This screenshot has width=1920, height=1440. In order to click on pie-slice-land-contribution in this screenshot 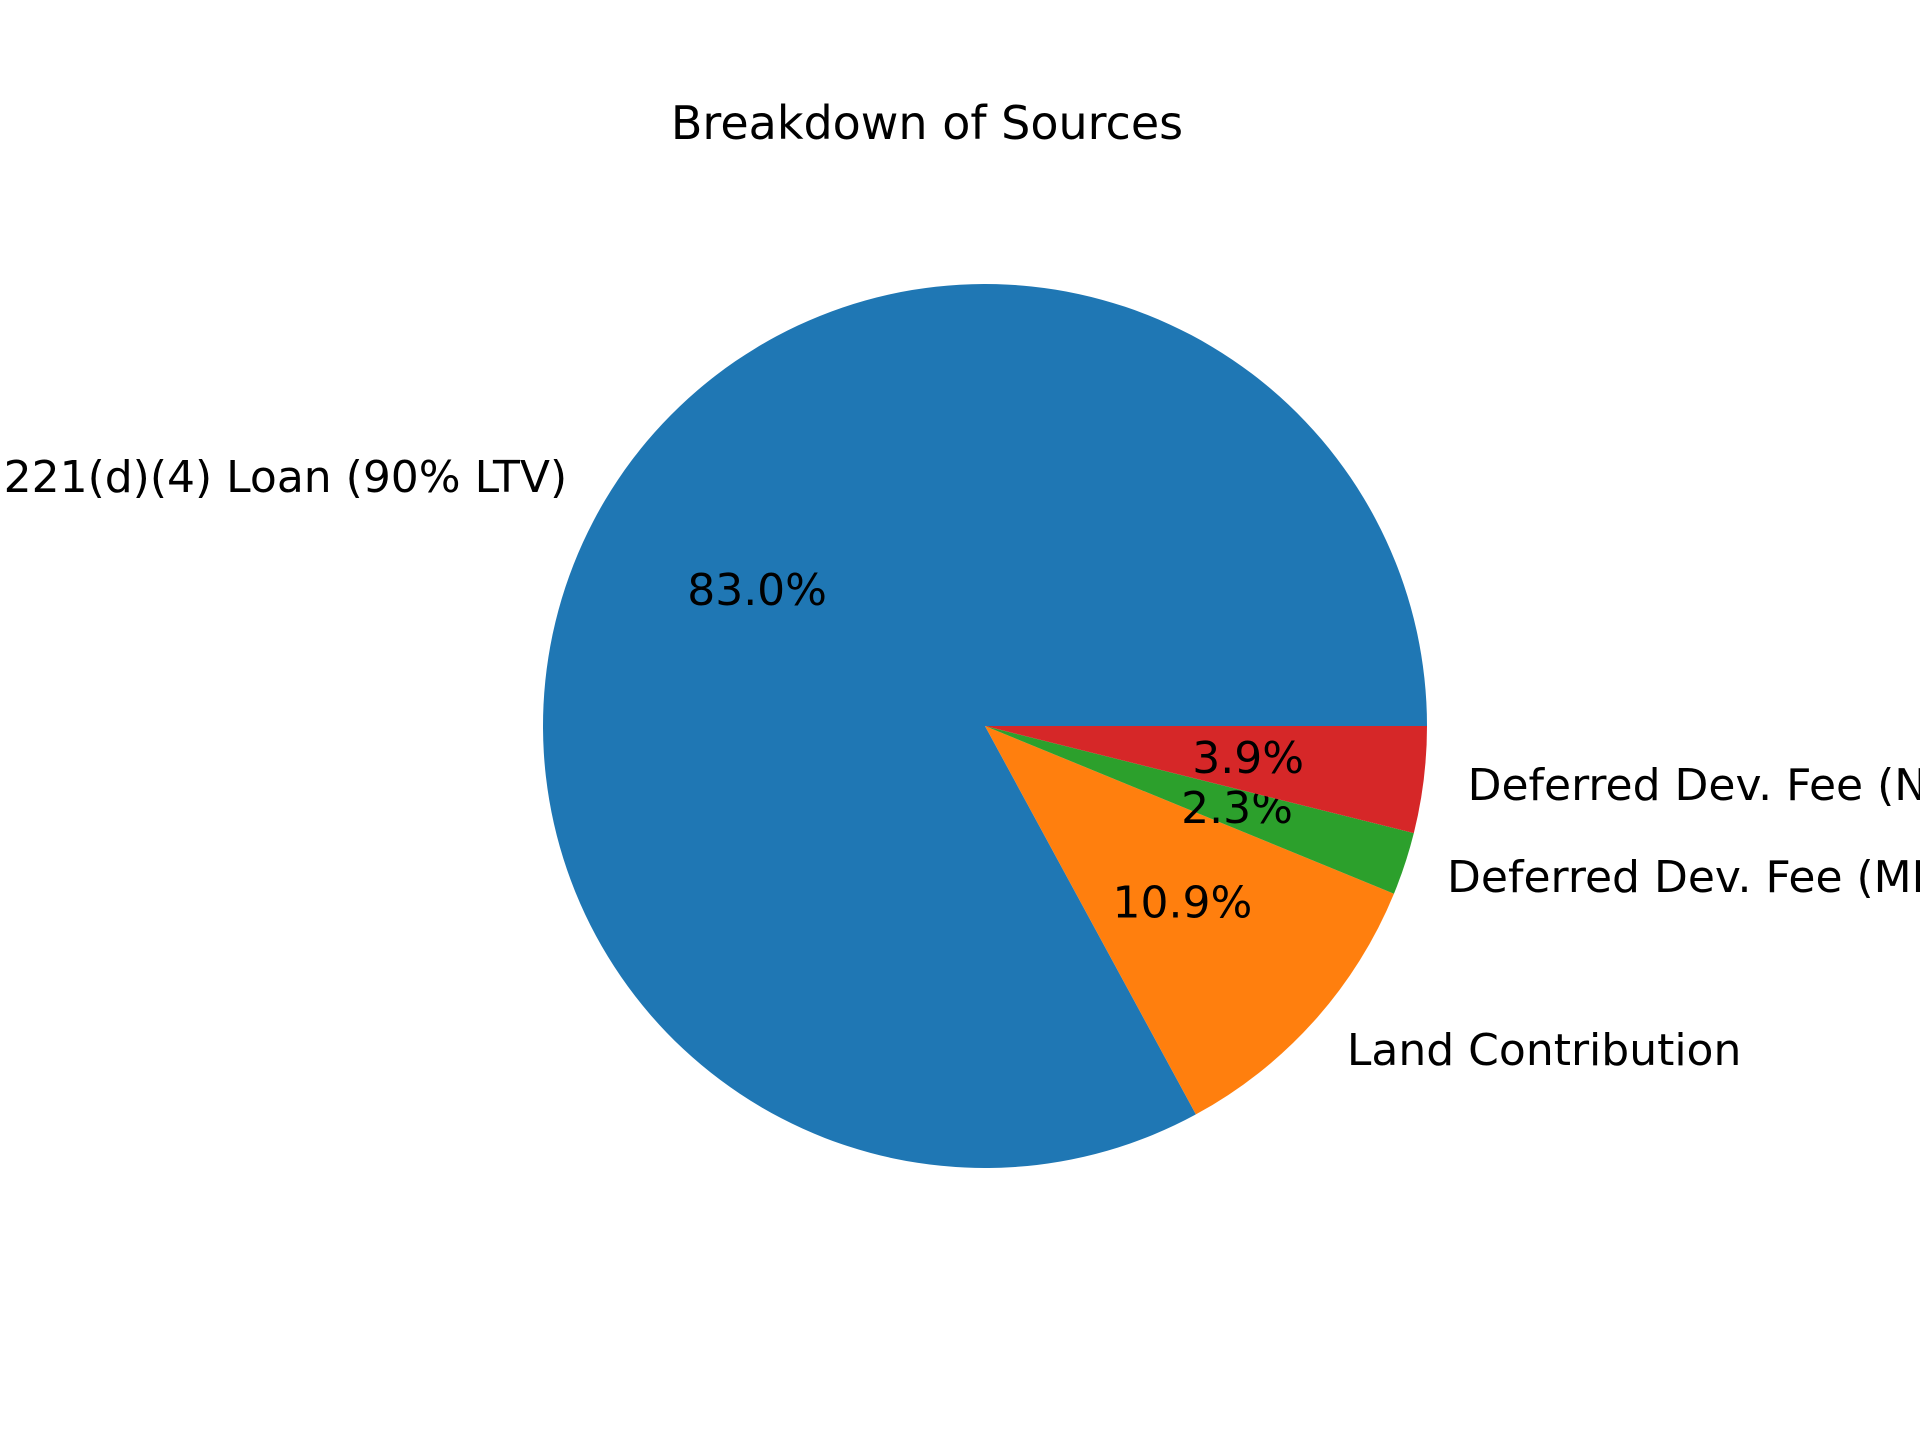, I will do `click(1189, 920)`.